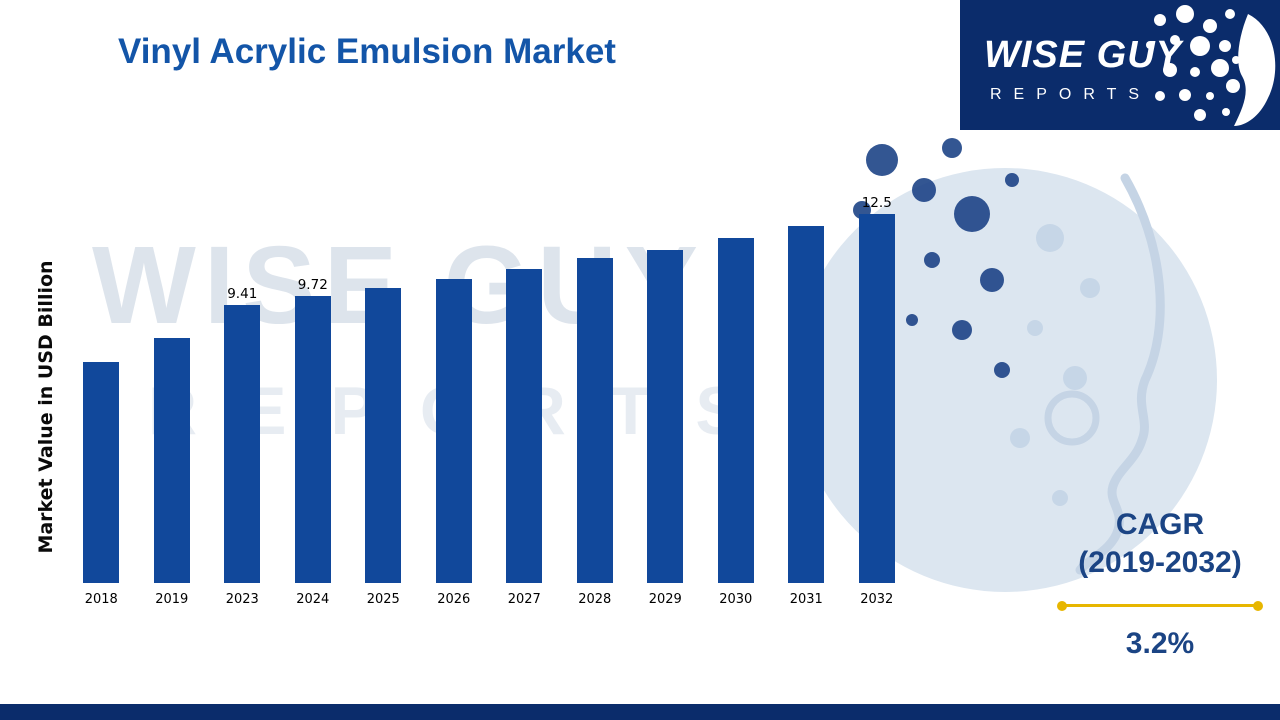 The height and width of the screenshot is (720, 1280). What do you see at coordinates (313, 599) in the screenshot?
I see `x-tick-label: 2024` at bounding box center [313, 599].